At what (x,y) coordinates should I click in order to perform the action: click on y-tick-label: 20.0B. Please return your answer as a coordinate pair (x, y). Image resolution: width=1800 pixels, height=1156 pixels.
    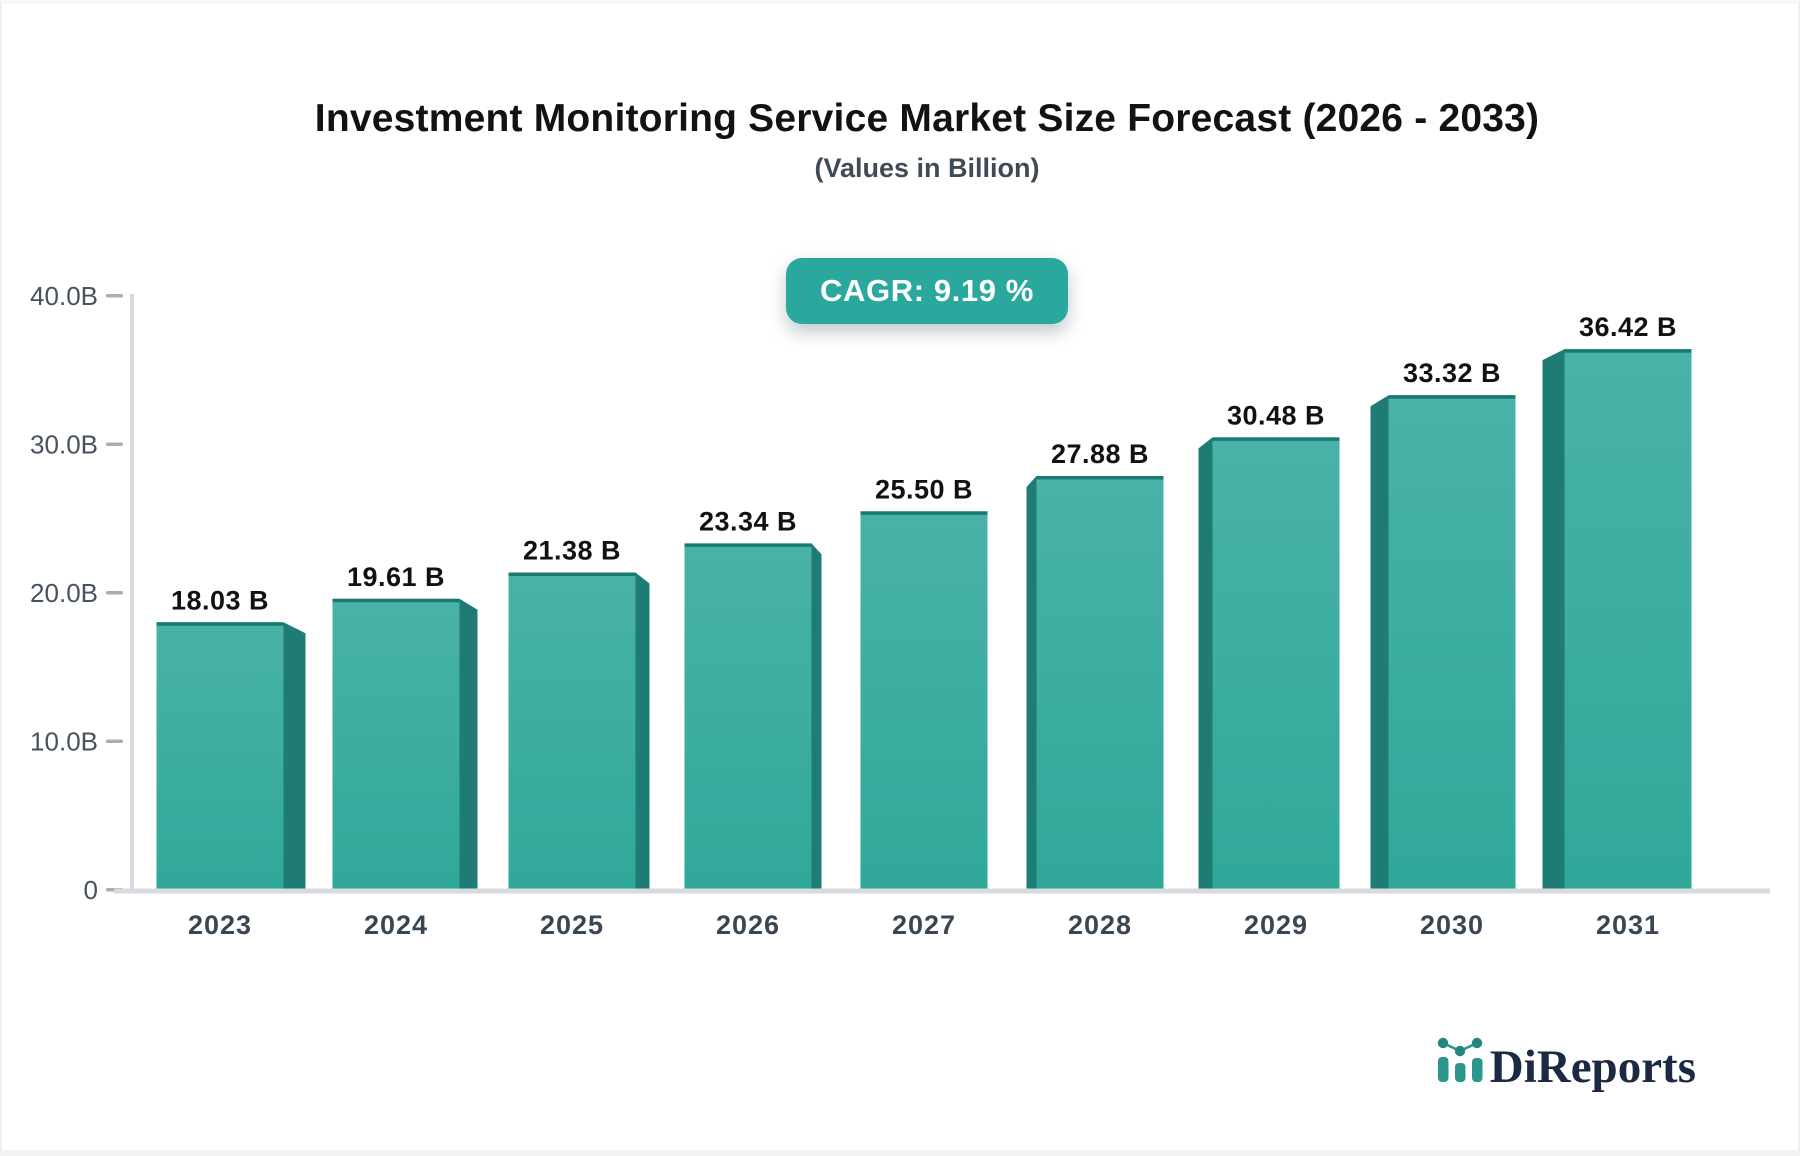
    Looking at the image, I should click on (64, 593).